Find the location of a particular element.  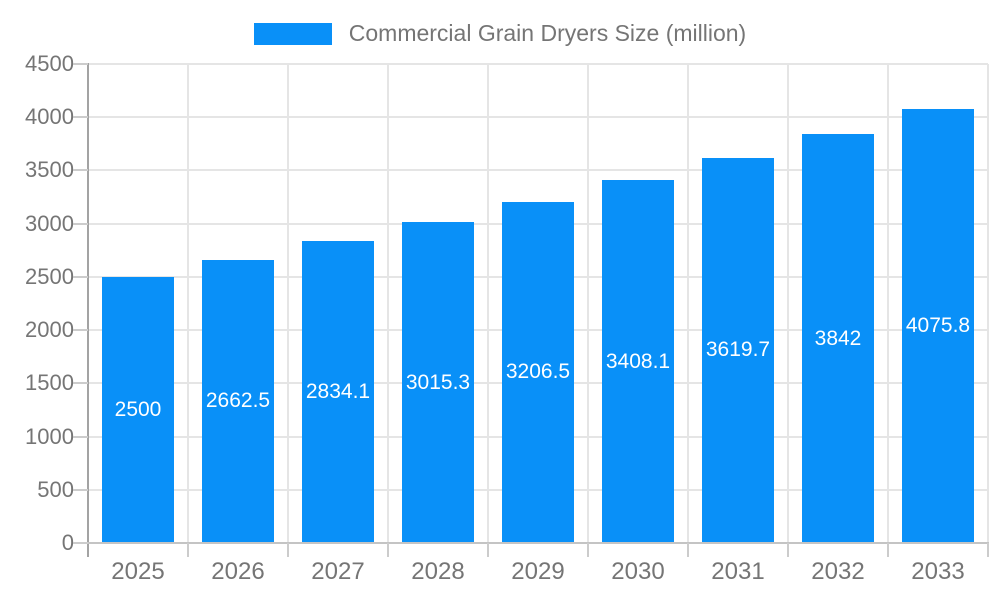

y-tick-label: 1000 is located at coordinates (49, 436).